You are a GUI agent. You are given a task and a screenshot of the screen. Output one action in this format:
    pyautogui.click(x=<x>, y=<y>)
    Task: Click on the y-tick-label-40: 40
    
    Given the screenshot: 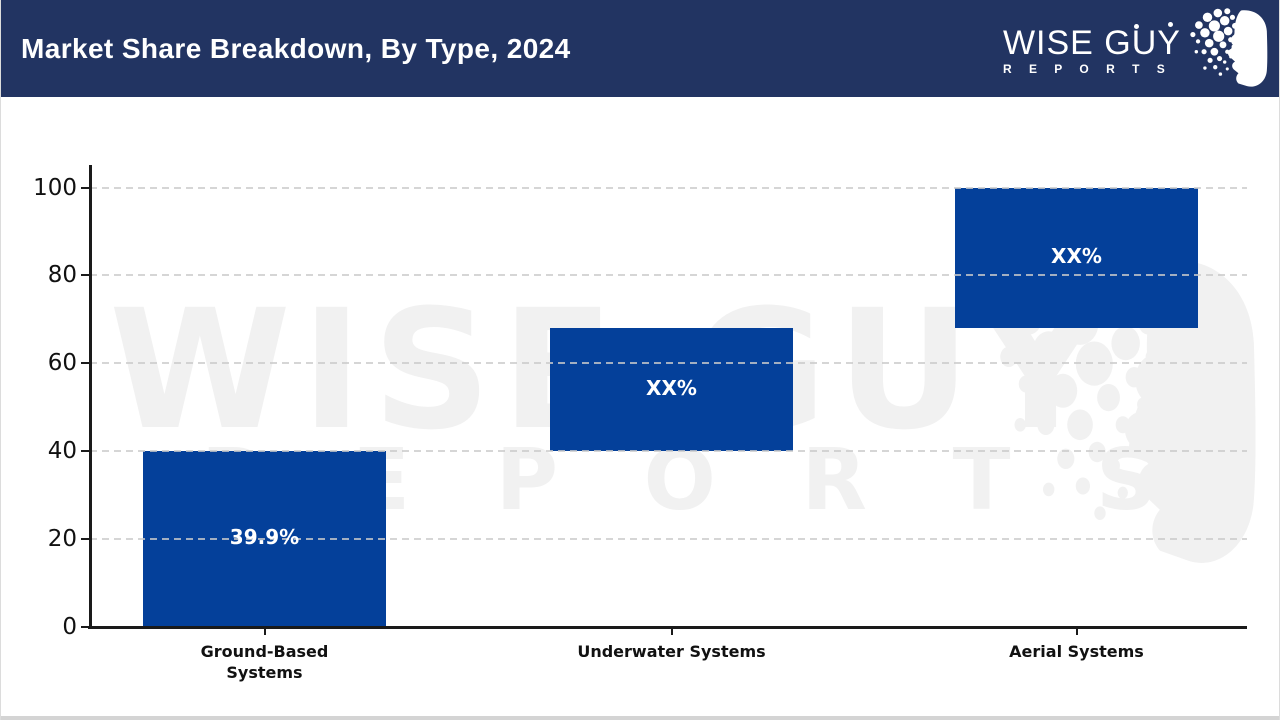 What is the action you would take?
    pyautogui.click(x=62, y=450)
    